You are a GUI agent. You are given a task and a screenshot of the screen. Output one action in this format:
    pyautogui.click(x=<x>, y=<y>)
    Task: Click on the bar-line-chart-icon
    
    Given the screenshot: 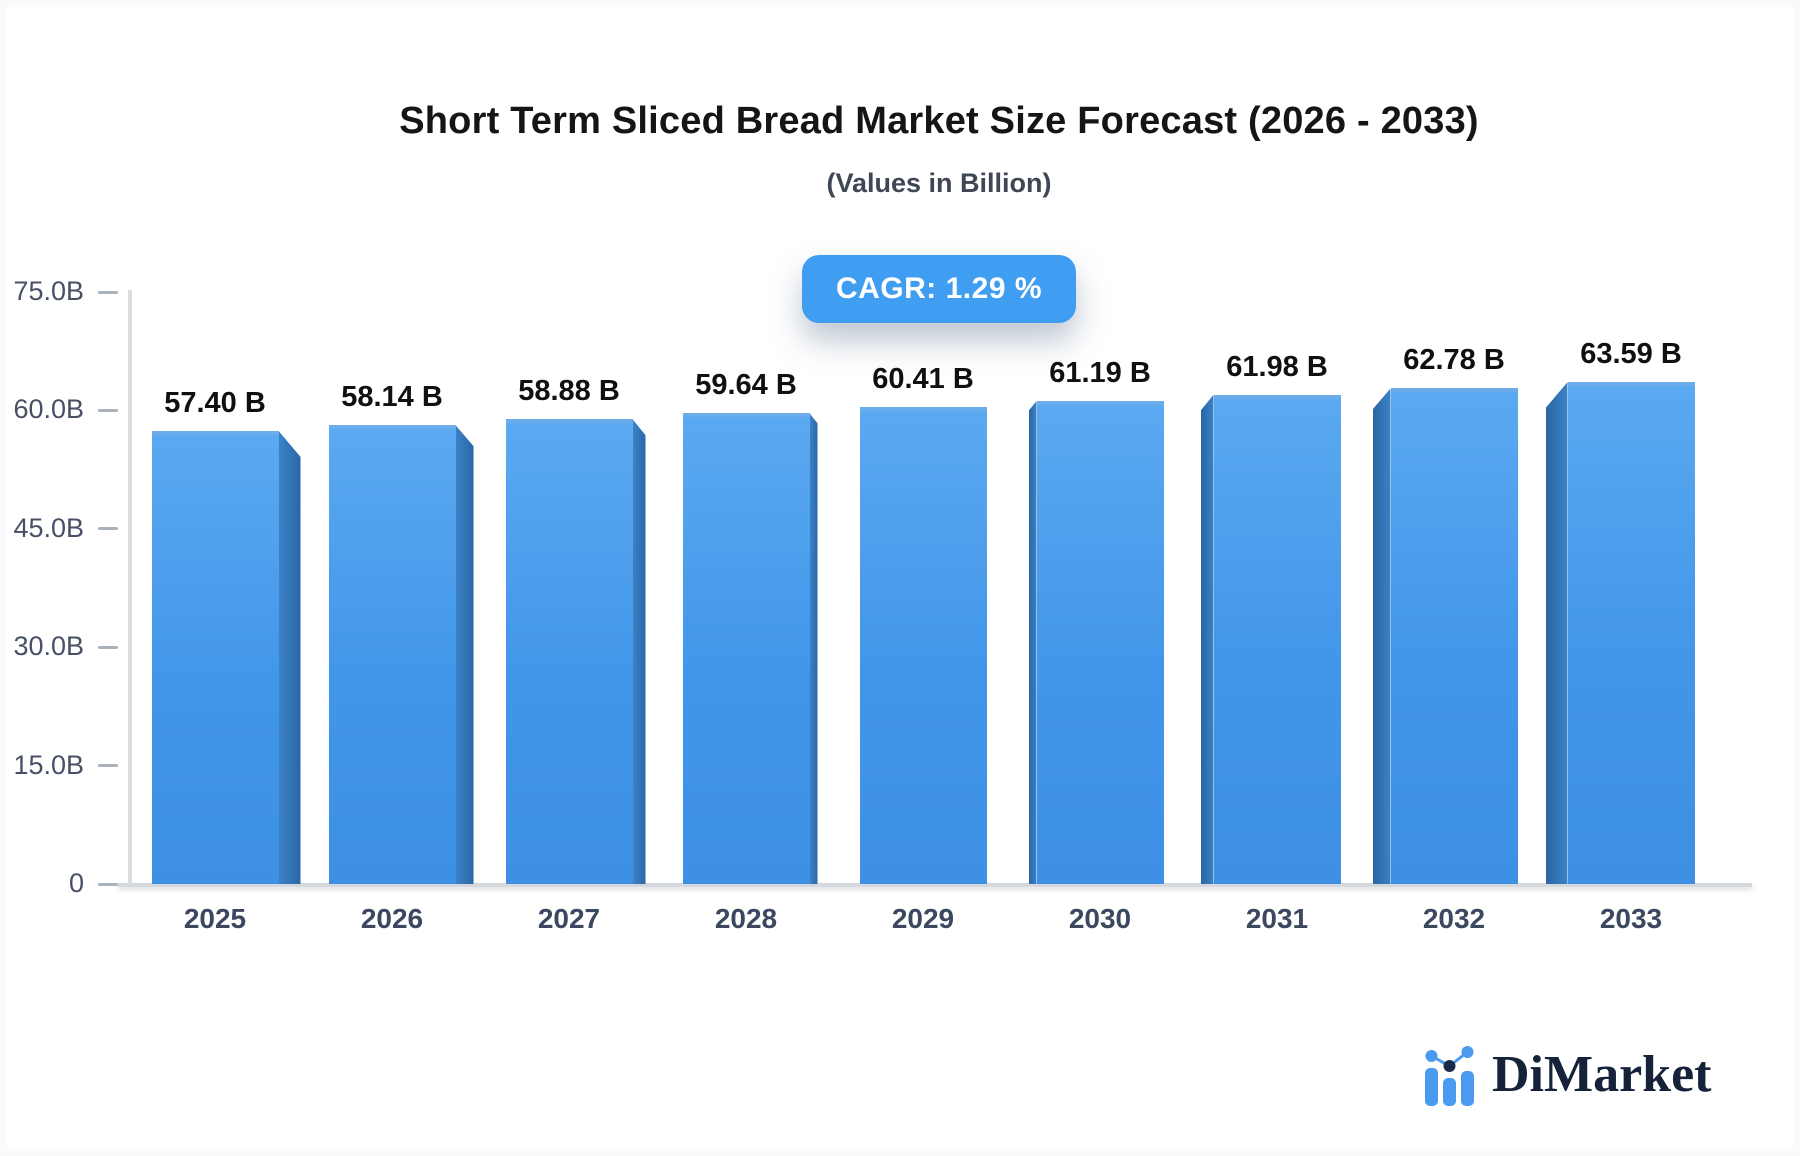 What is the action you would take?
    pyautogui.click(x=1449, y=1076)
    